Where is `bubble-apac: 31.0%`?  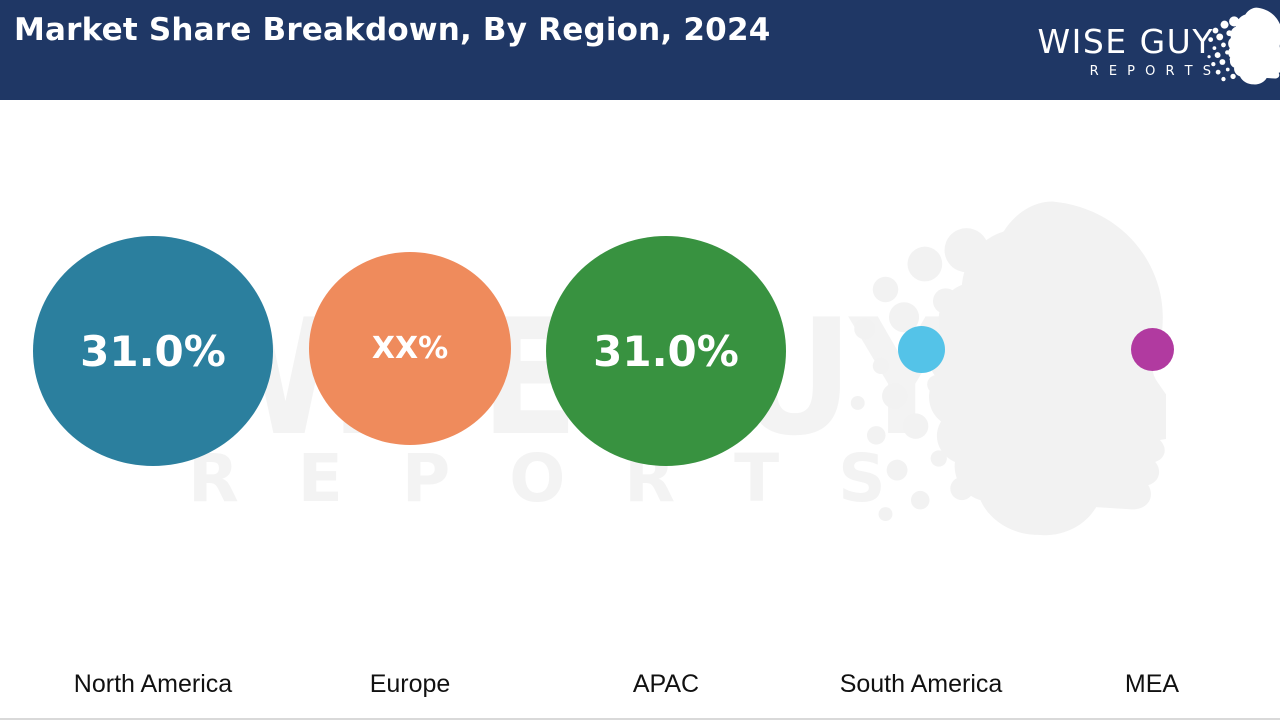
bubble-apac: 31.0% is located at coordinates (666, 351).